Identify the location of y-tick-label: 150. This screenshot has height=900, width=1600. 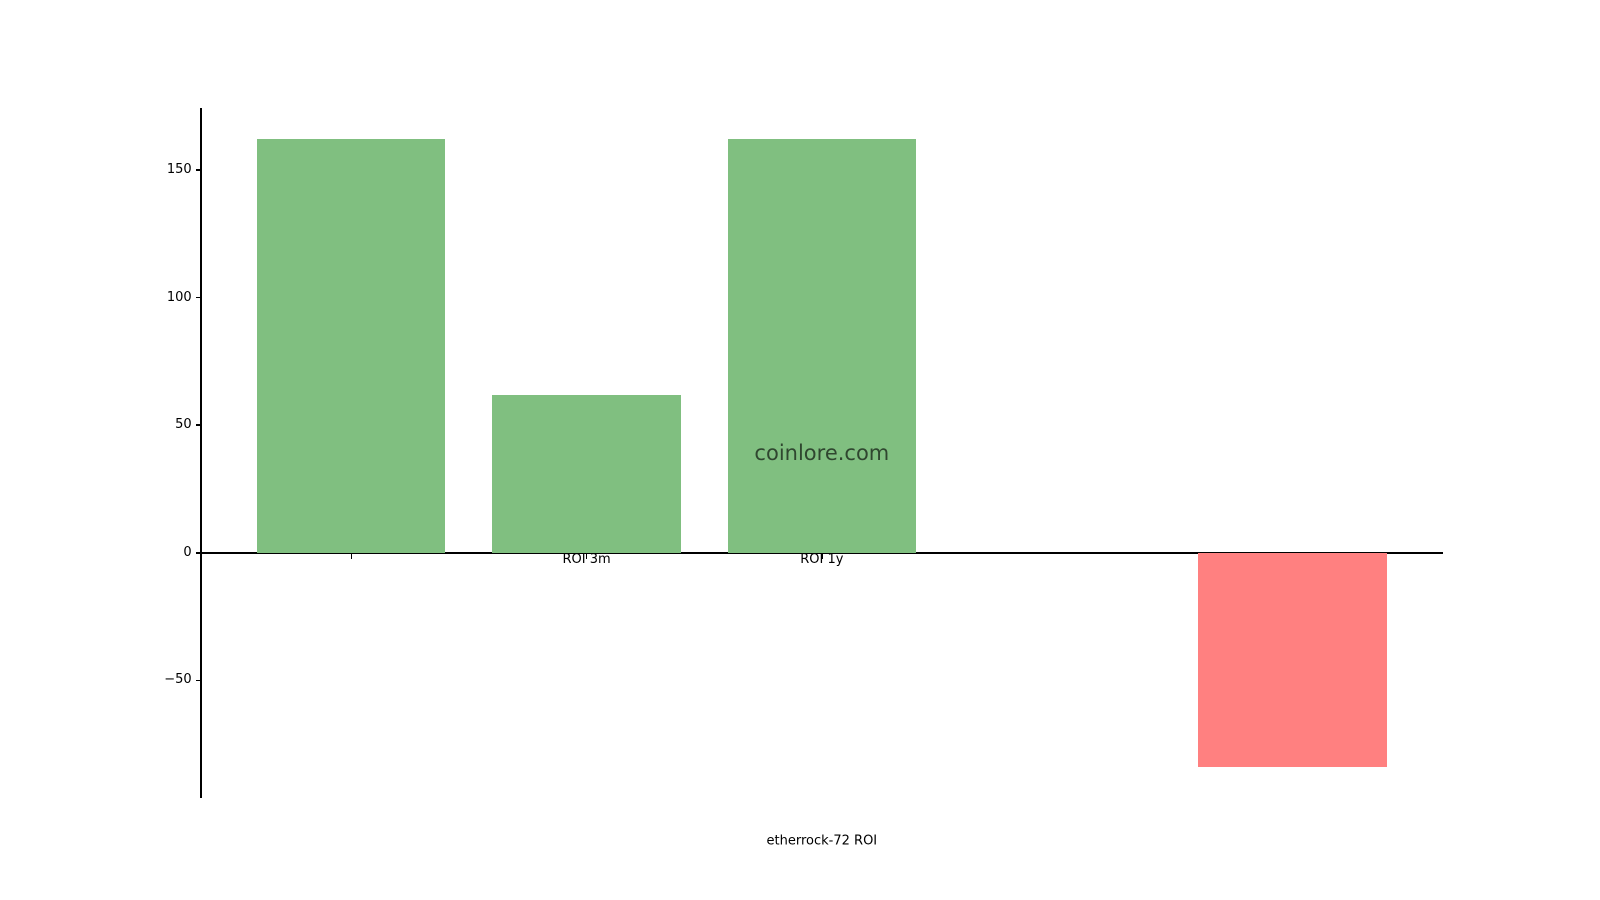
(179, 169).